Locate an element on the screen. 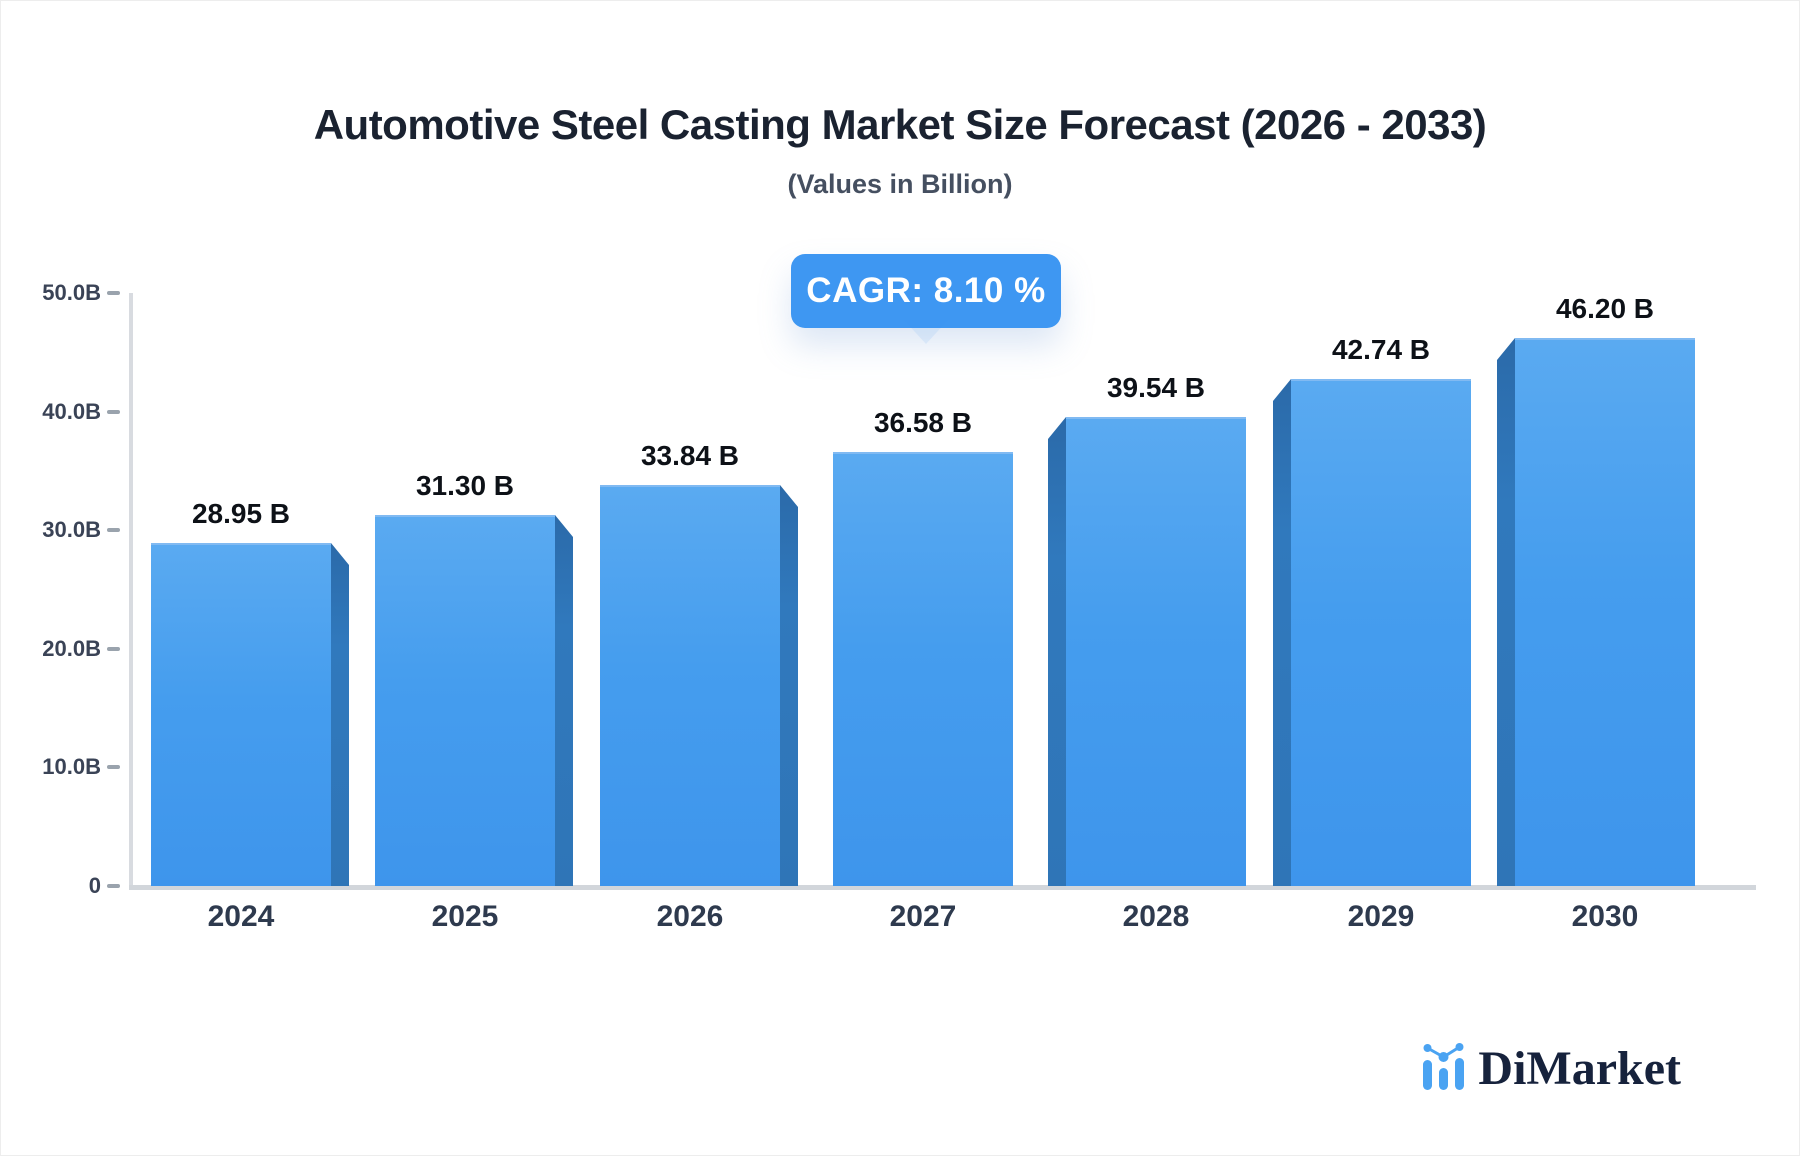  y-tick-label: 50.0B is located at coordinates (71, 292).